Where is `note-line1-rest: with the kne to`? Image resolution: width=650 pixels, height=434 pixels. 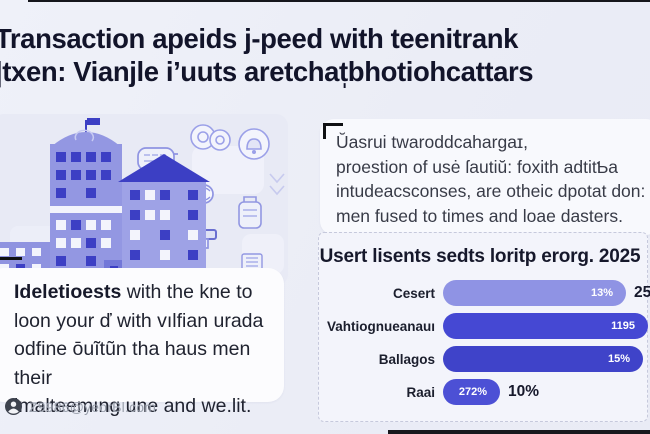
note-line1-rest: with the kne to is located at coordinates (187, 292).